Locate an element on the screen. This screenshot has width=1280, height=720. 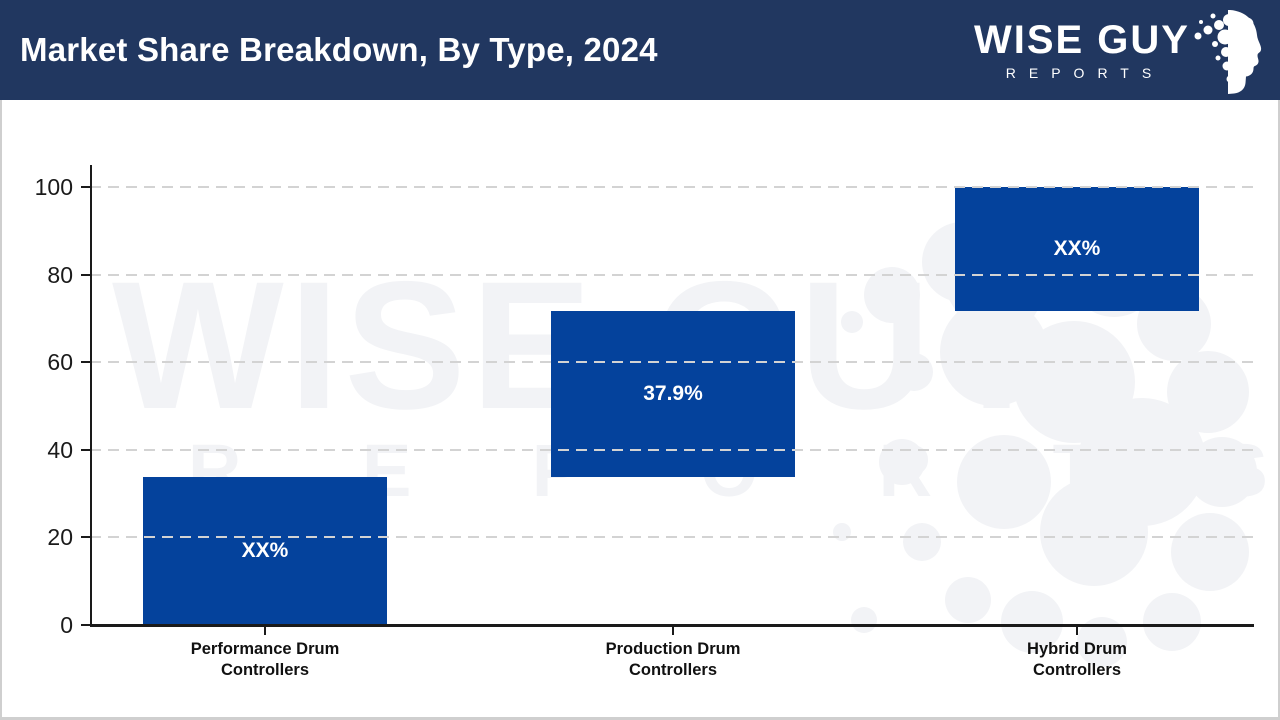
y-axis-tick-label: 40 is located at coordinates (60, 449).